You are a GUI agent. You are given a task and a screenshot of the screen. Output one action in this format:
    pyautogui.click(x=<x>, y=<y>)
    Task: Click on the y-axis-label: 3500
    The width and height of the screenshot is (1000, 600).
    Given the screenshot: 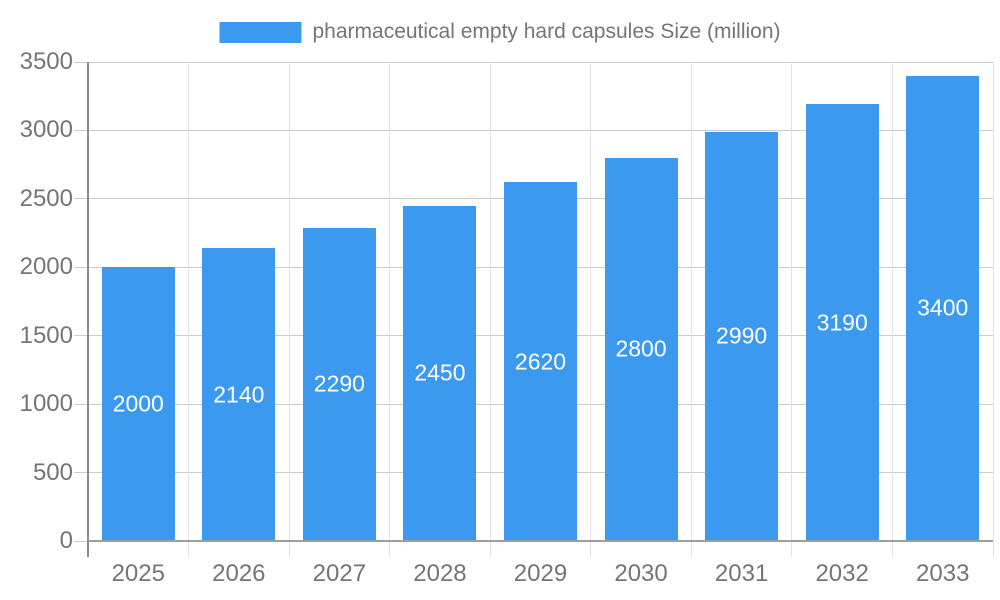 What is the action you would take?
    pyautogui.click(x=46, y=61)
    